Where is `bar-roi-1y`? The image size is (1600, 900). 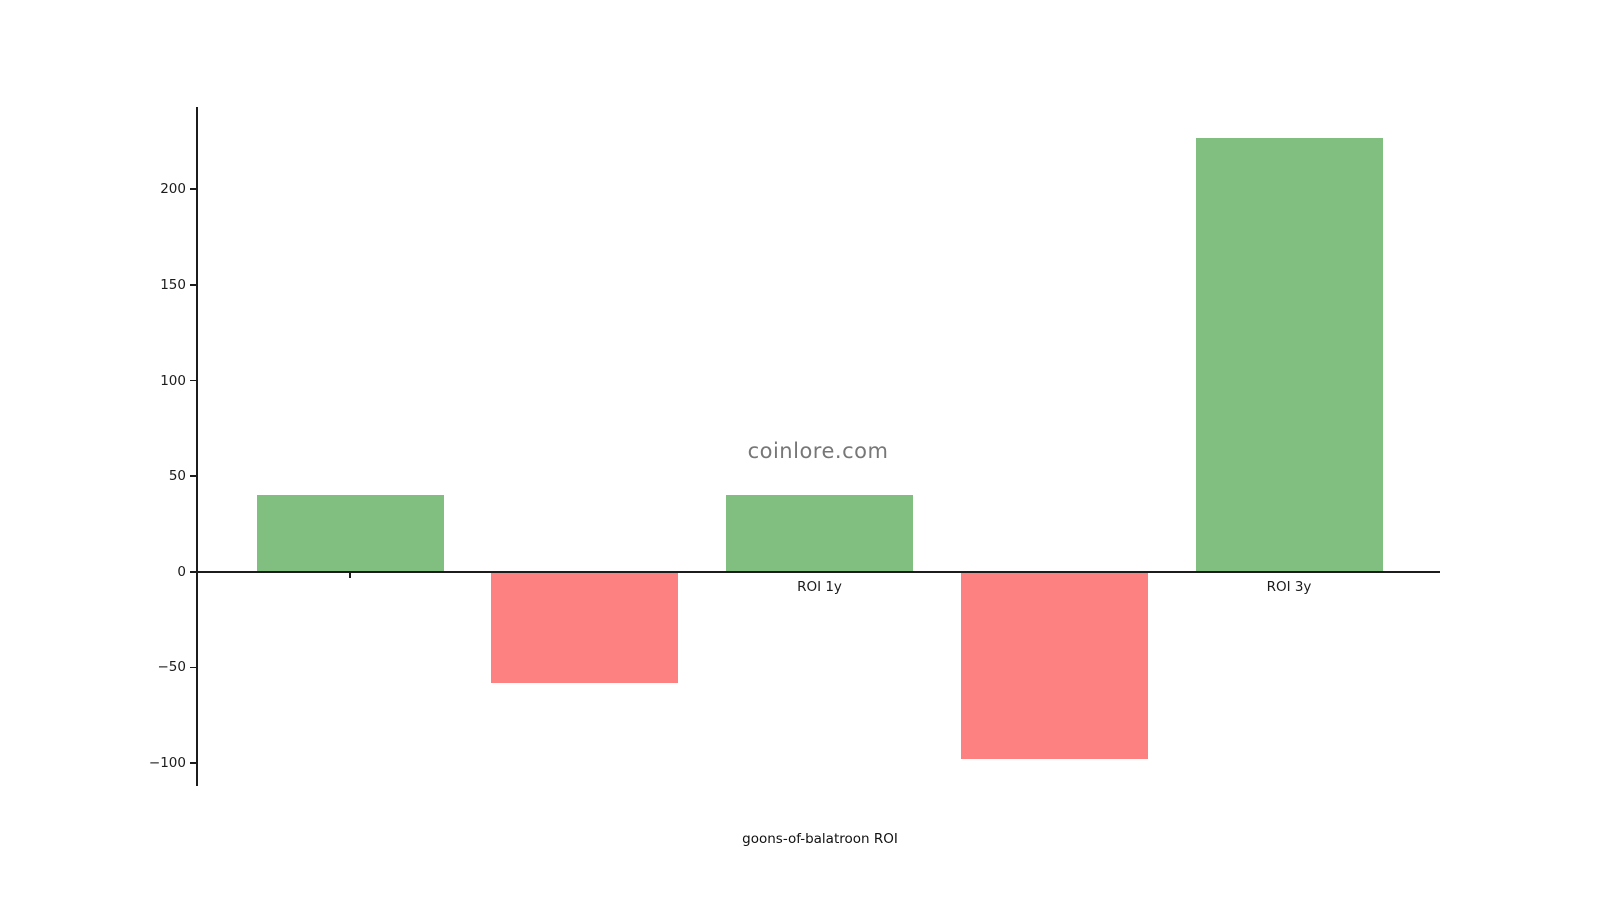 bar-roi-1y is located at coordinates (819, 533).